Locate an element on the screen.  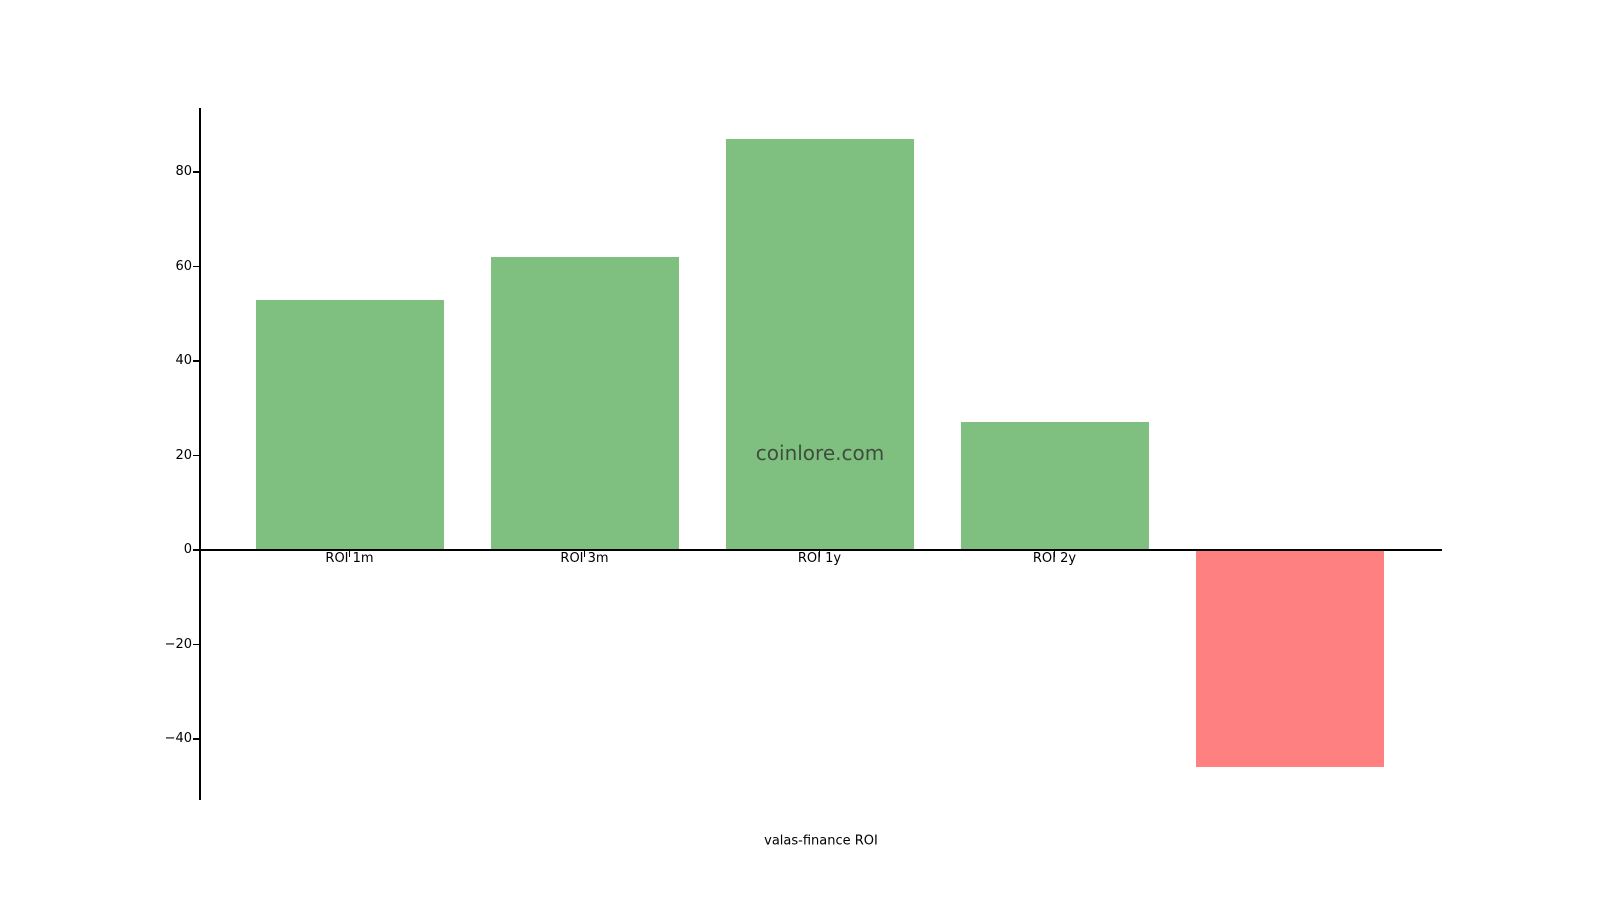
x-tick-label-roi-2y: ROI 2y is located at coordinates (1054, 558).